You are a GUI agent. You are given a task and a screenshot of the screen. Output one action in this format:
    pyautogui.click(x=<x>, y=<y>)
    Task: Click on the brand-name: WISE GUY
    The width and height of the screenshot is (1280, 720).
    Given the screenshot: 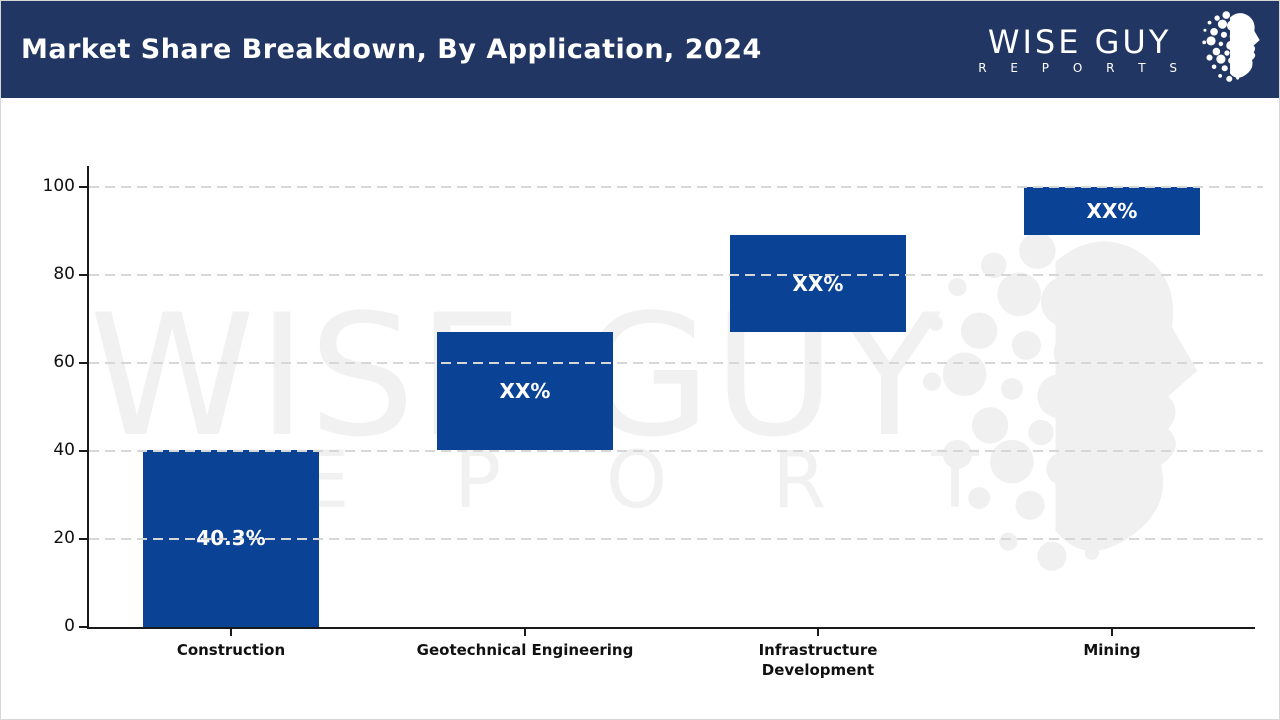 What is the action you would take?
    pyautogui.click(x=1079, y=41)
    